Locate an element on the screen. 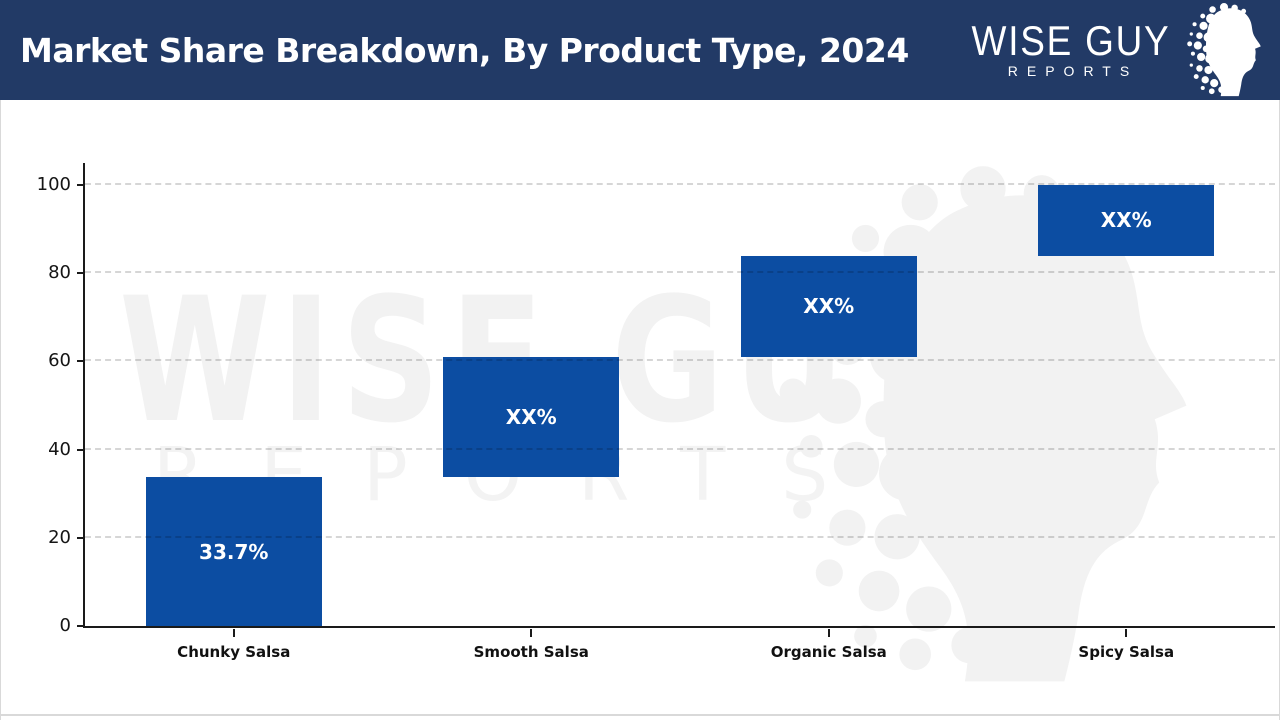  y-tick-label: 40 is located at coordinates (59, 449).